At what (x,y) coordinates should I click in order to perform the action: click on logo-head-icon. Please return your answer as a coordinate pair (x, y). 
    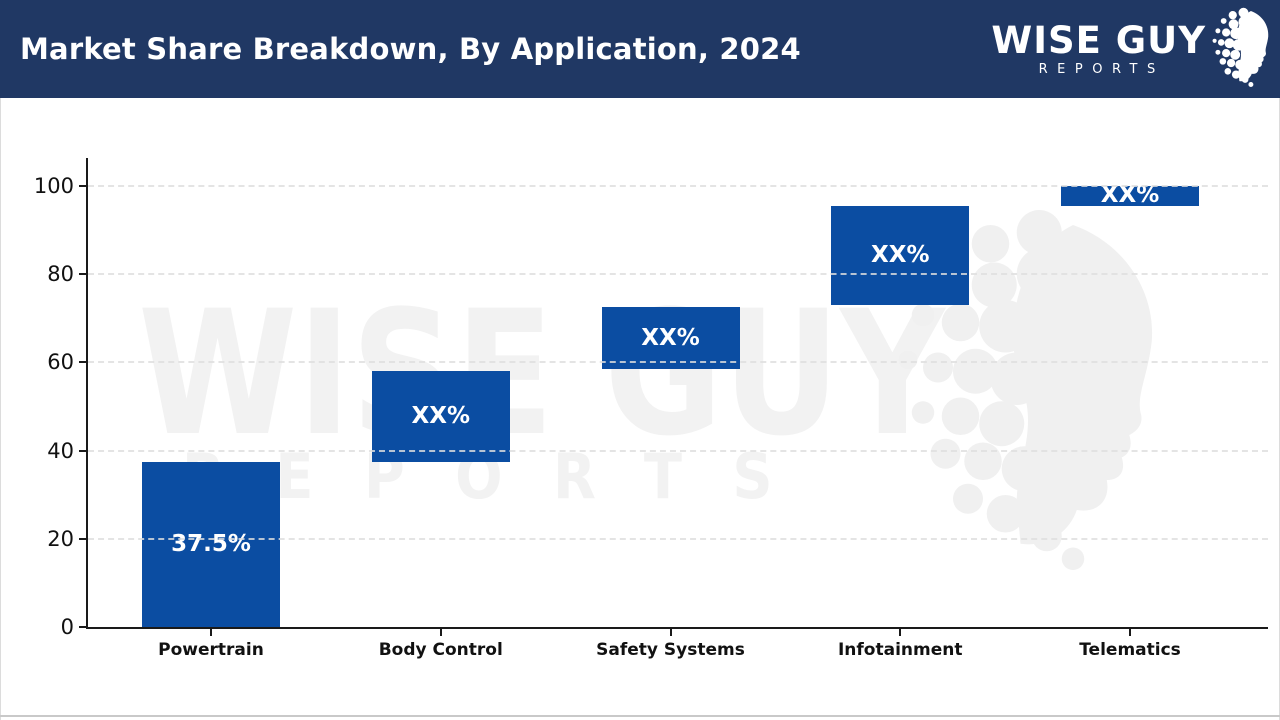
    Looking at the image, I should click on (1240, 47).